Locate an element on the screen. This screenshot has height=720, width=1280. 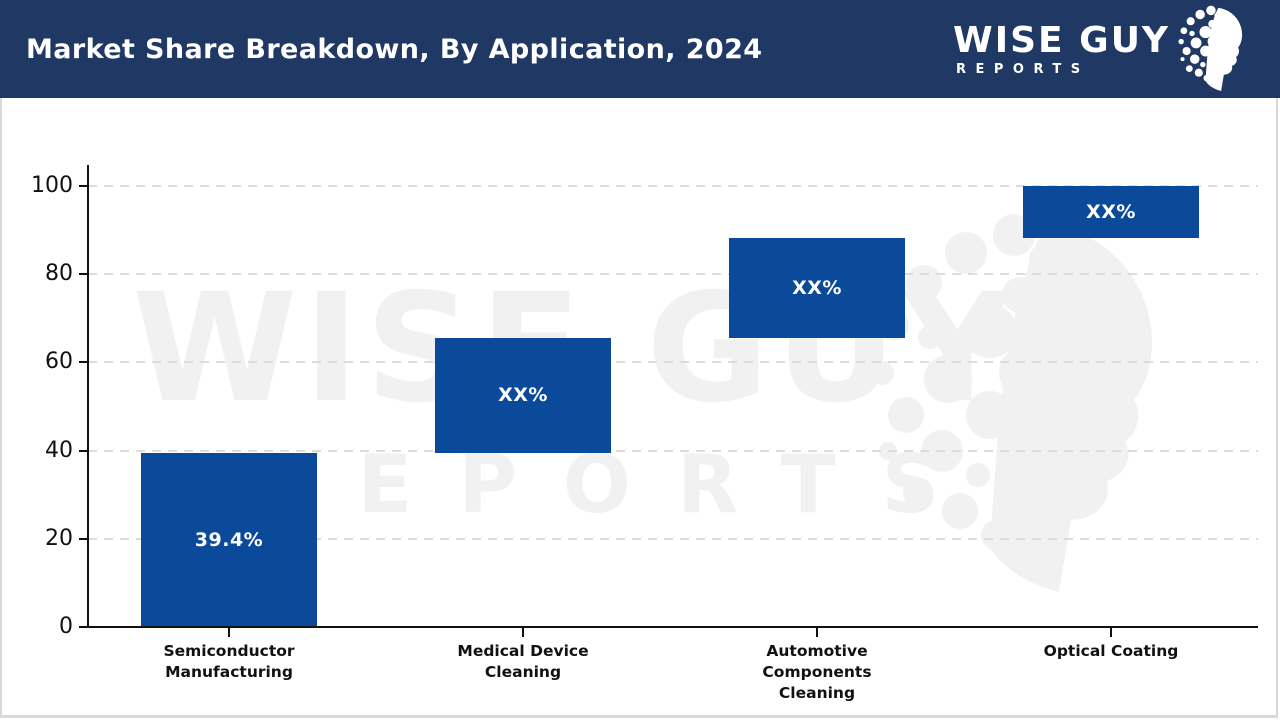
wise-guy-logo: WISE GUY REPORTS is located at coordinates (1103, 49).